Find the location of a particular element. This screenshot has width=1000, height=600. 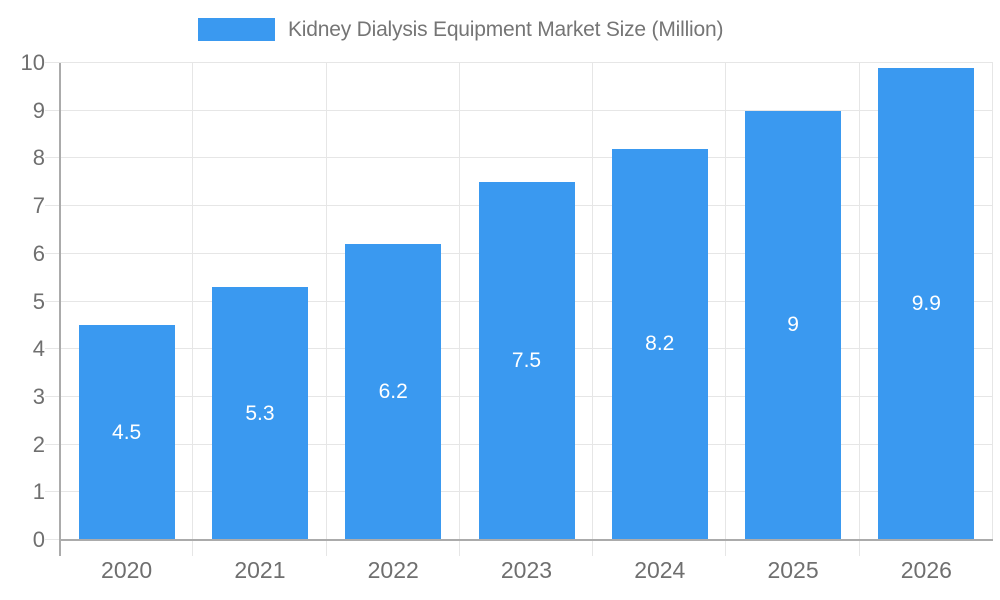

bar-2020: 4.5 is located at coordinates (126, 432).